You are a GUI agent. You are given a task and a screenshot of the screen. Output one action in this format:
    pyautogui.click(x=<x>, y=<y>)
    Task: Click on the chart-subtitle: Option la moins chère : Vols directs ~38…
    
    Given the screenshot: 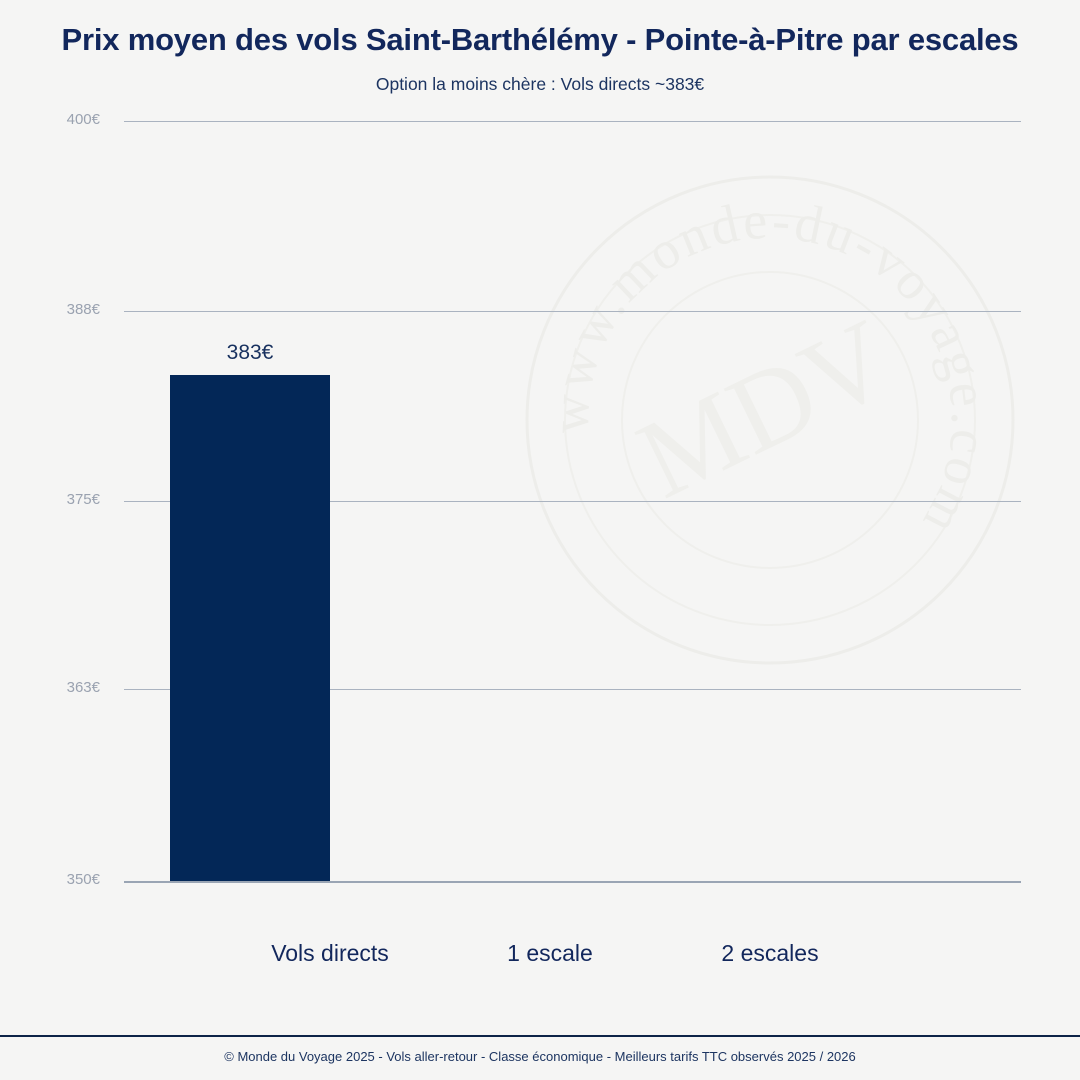 What is the action you would take?
    pyautogui.click(x=540, y=84)
    